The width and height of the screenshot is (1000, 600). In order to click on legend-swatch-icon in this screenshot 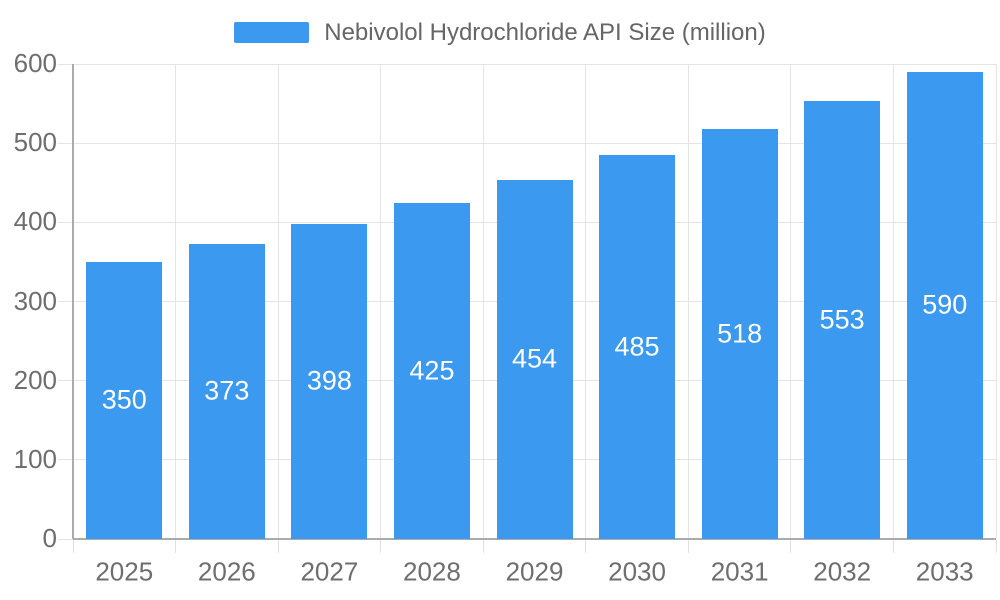, I will do `click(272, 32)`.